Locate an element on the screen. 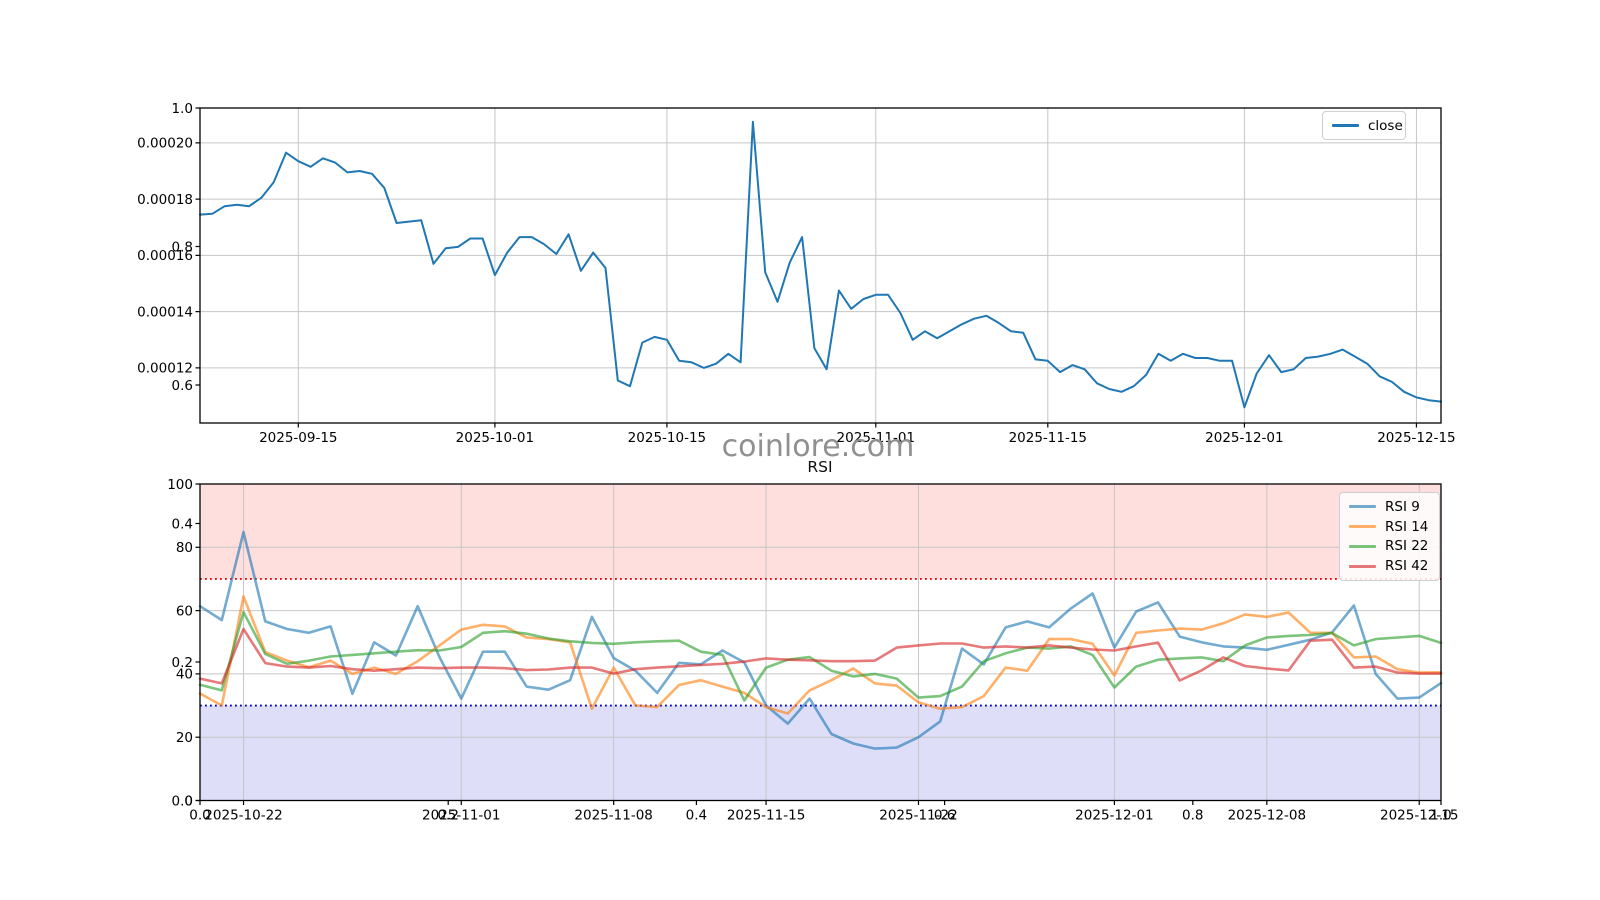  overlay-x-tick-label: 0.2 is located at coordinates (447, 816).